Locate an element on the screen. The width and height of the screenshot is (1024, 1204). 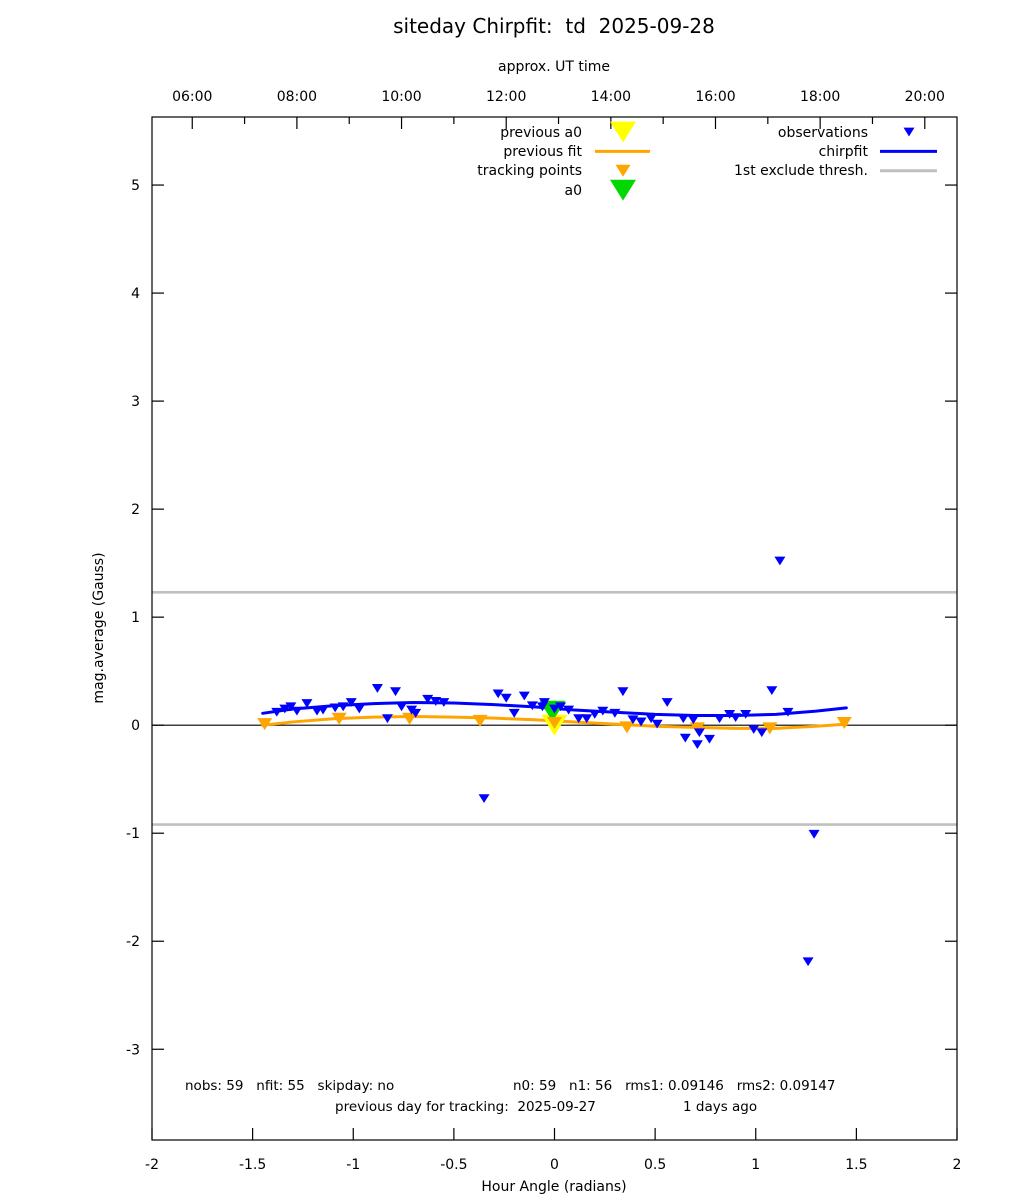
y-tick-label: 1 is located at coordinates (135, 618).